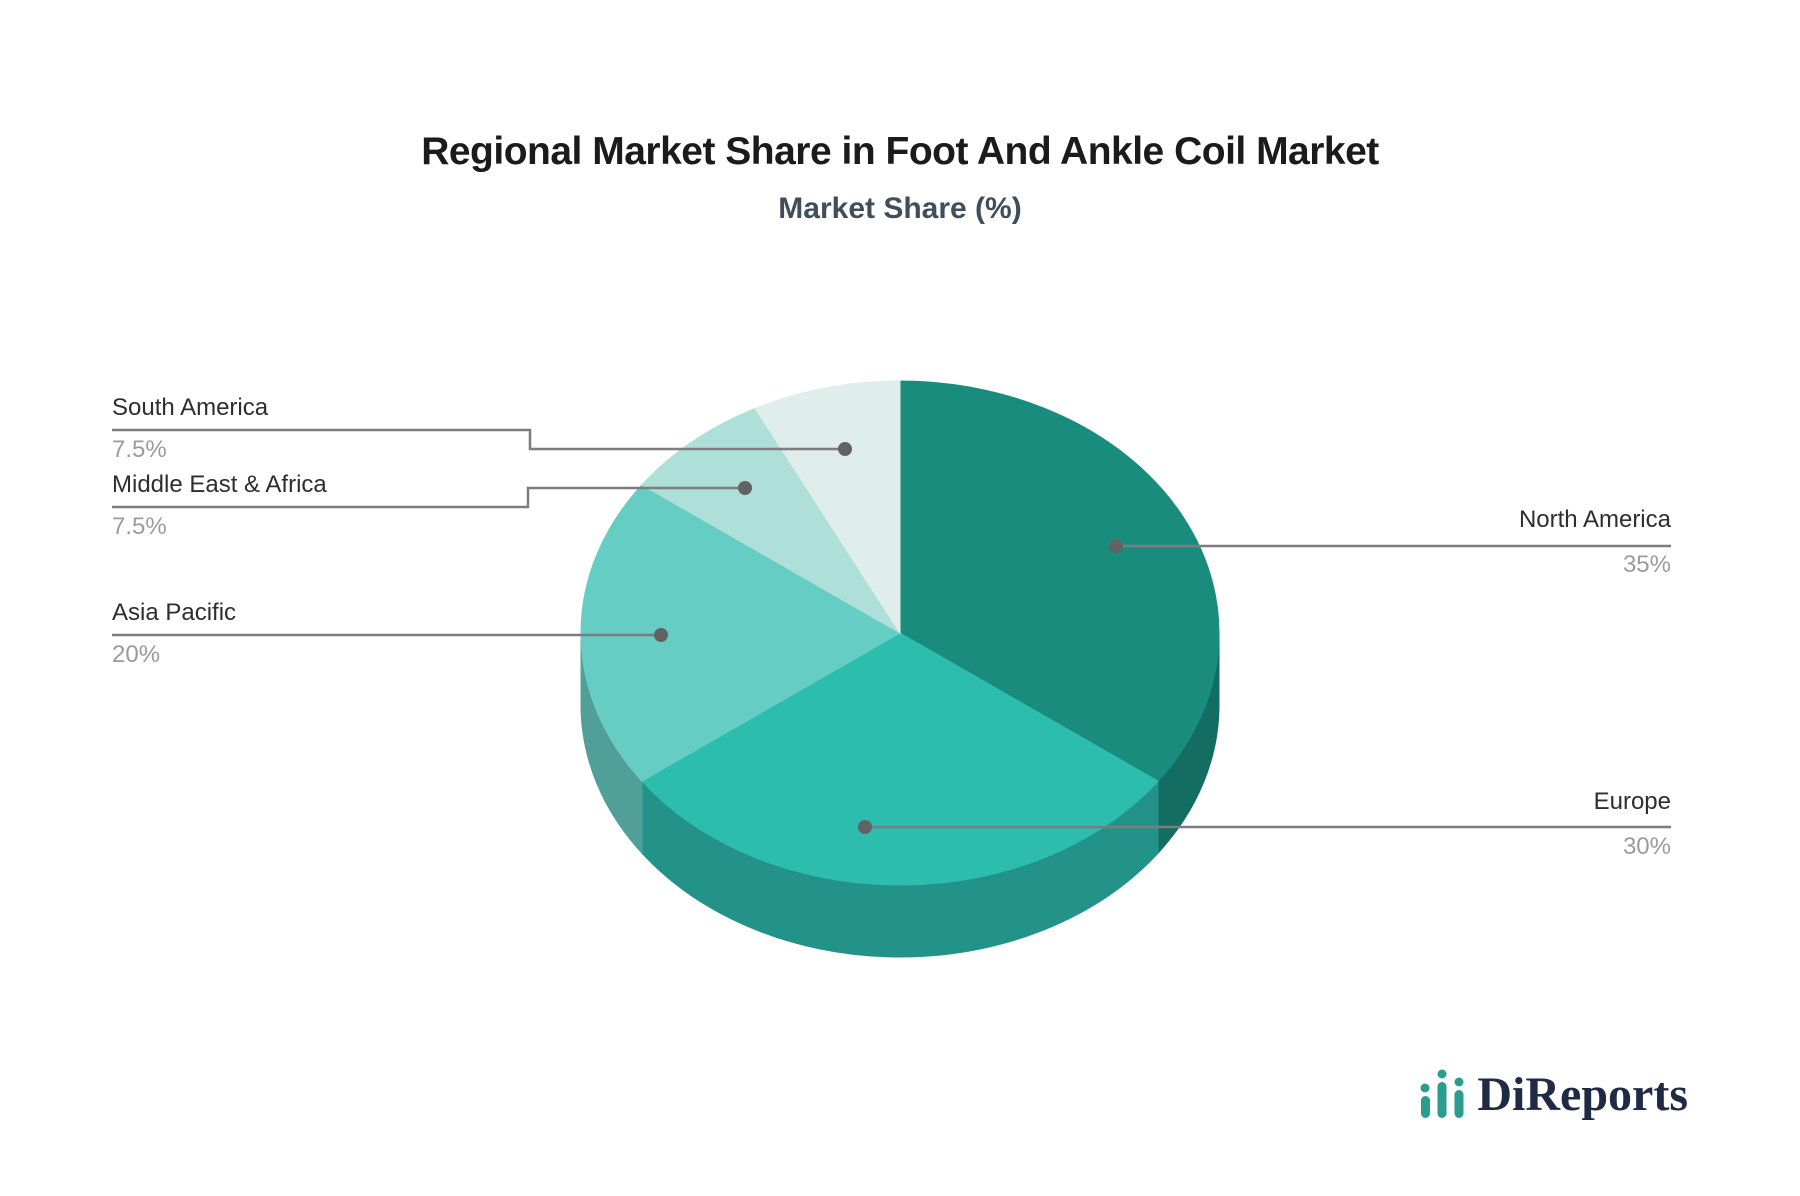 Image resolution: width=1800 pixels, height=1196 pixels. What do you see at coordinates (190, 407) in the screenshot?
I see `slice-label-south-america: South America` at bounding box center [190, 407].